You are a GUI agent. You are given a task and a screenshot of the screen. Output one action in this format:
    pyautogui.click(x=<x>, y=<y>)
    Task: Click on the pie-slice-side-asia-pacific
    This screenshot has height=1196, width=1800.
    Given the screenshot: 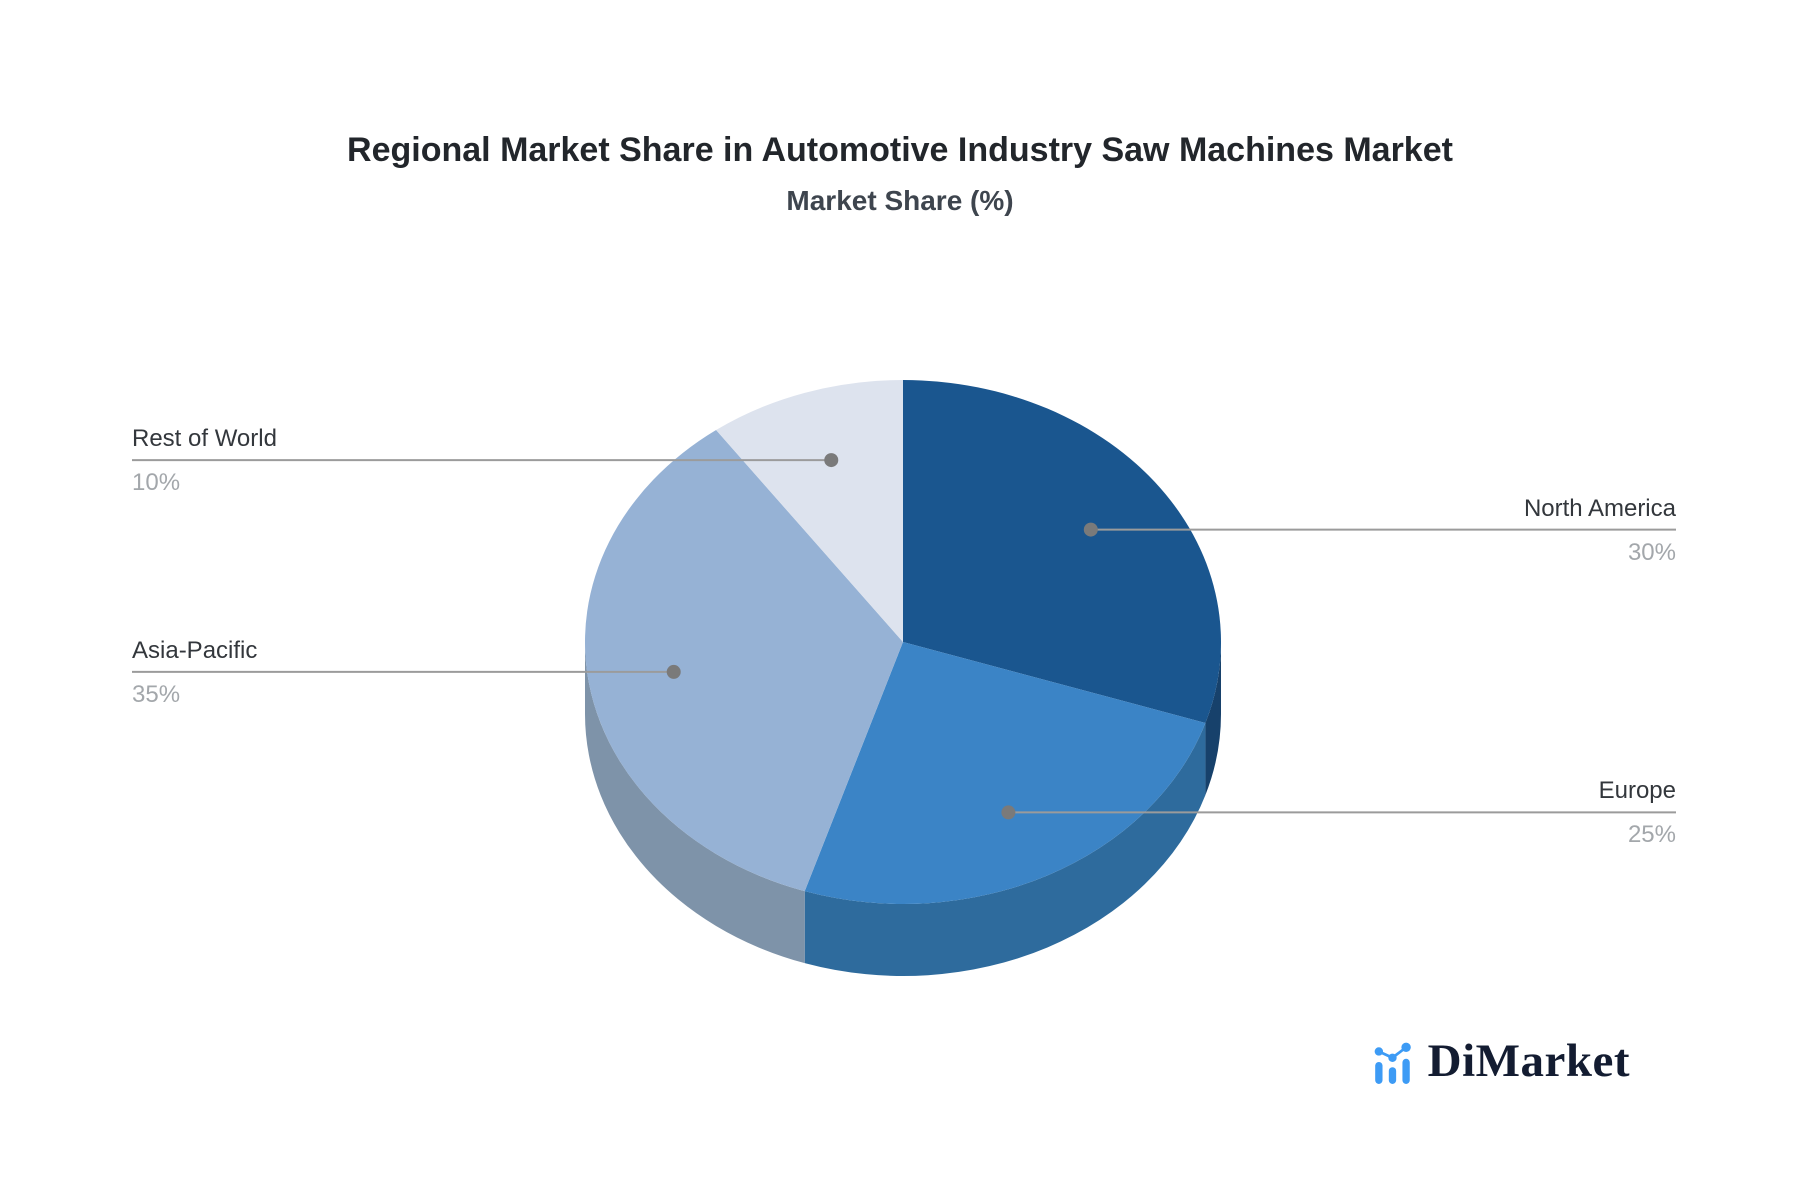 What is the action you would take?
    pyautogui.click(x=695, y=803)
    